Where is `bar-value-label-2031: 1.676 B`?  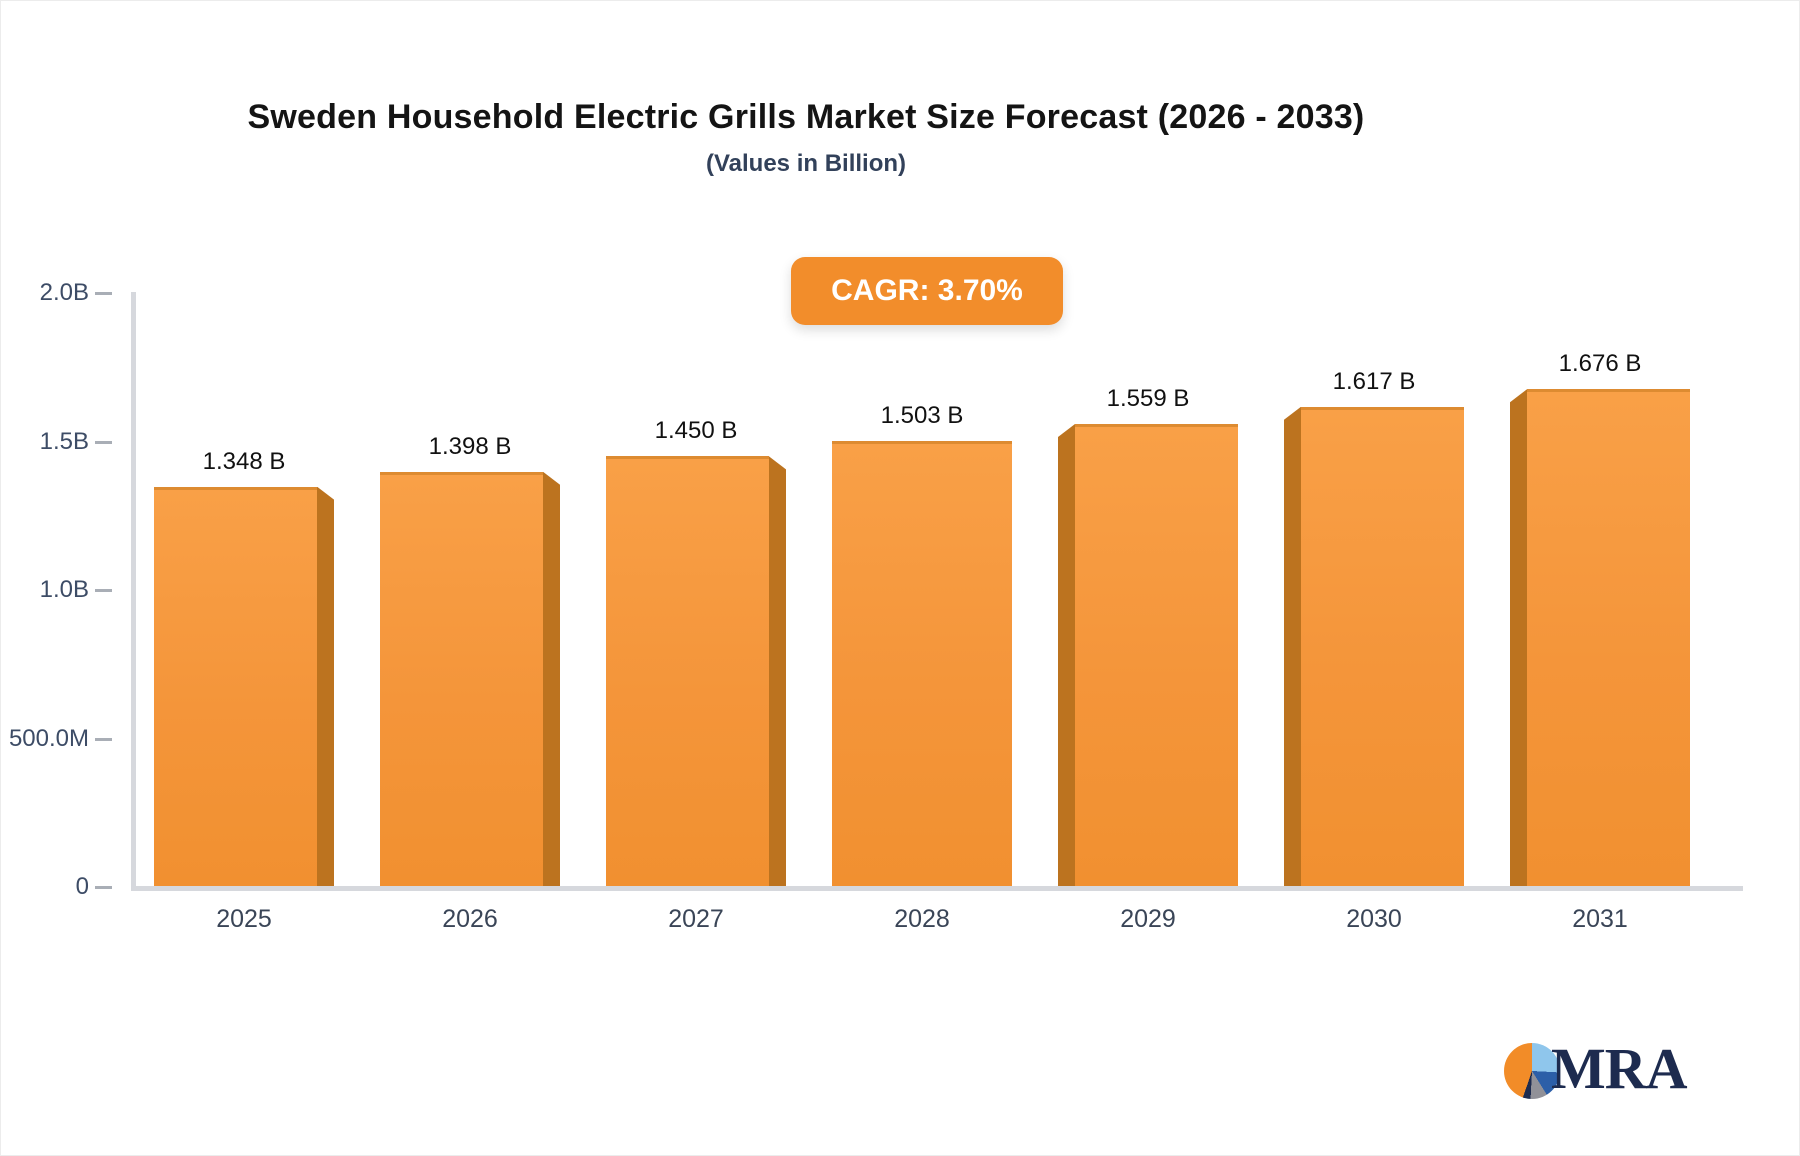
bar-value-label-2031: 1.676 B is located at coordinates (1600, 364).